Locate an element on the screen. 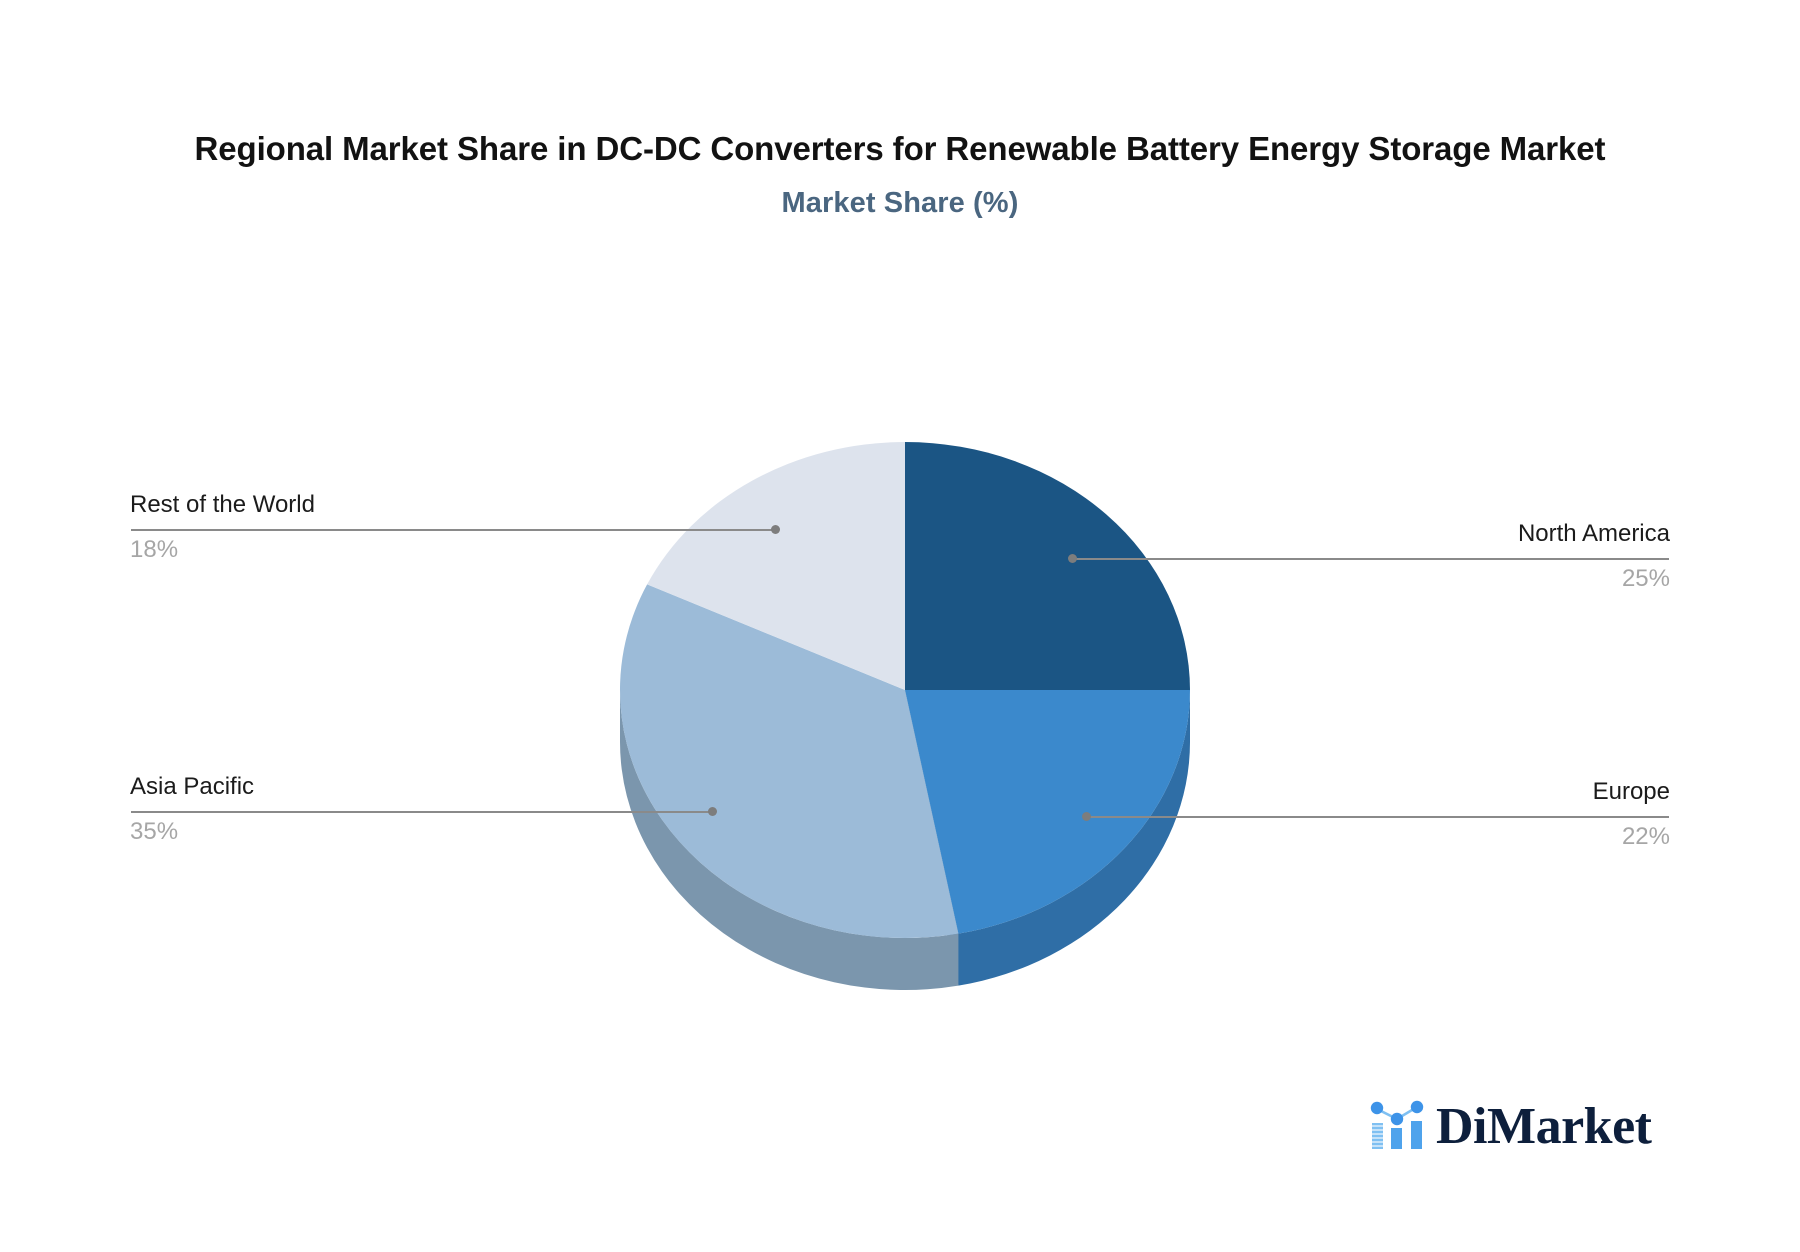  leader-dot-north-america is located at coordinates (1072, 558).